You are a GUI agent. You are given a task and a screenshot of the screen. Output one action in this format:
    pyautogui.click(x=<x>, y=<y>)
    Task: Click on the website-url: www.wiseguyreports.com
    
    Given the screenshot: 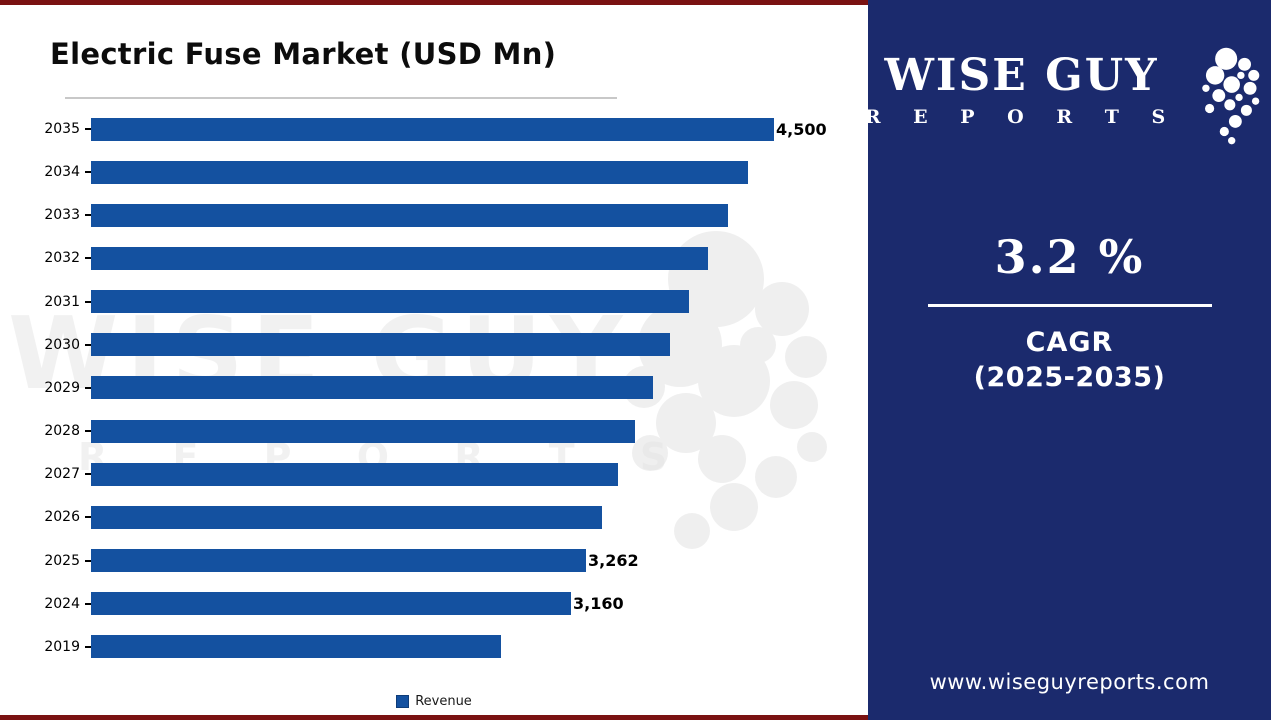 What is the action you would take?
    pyautogui.click(x=1069, y=682)
    